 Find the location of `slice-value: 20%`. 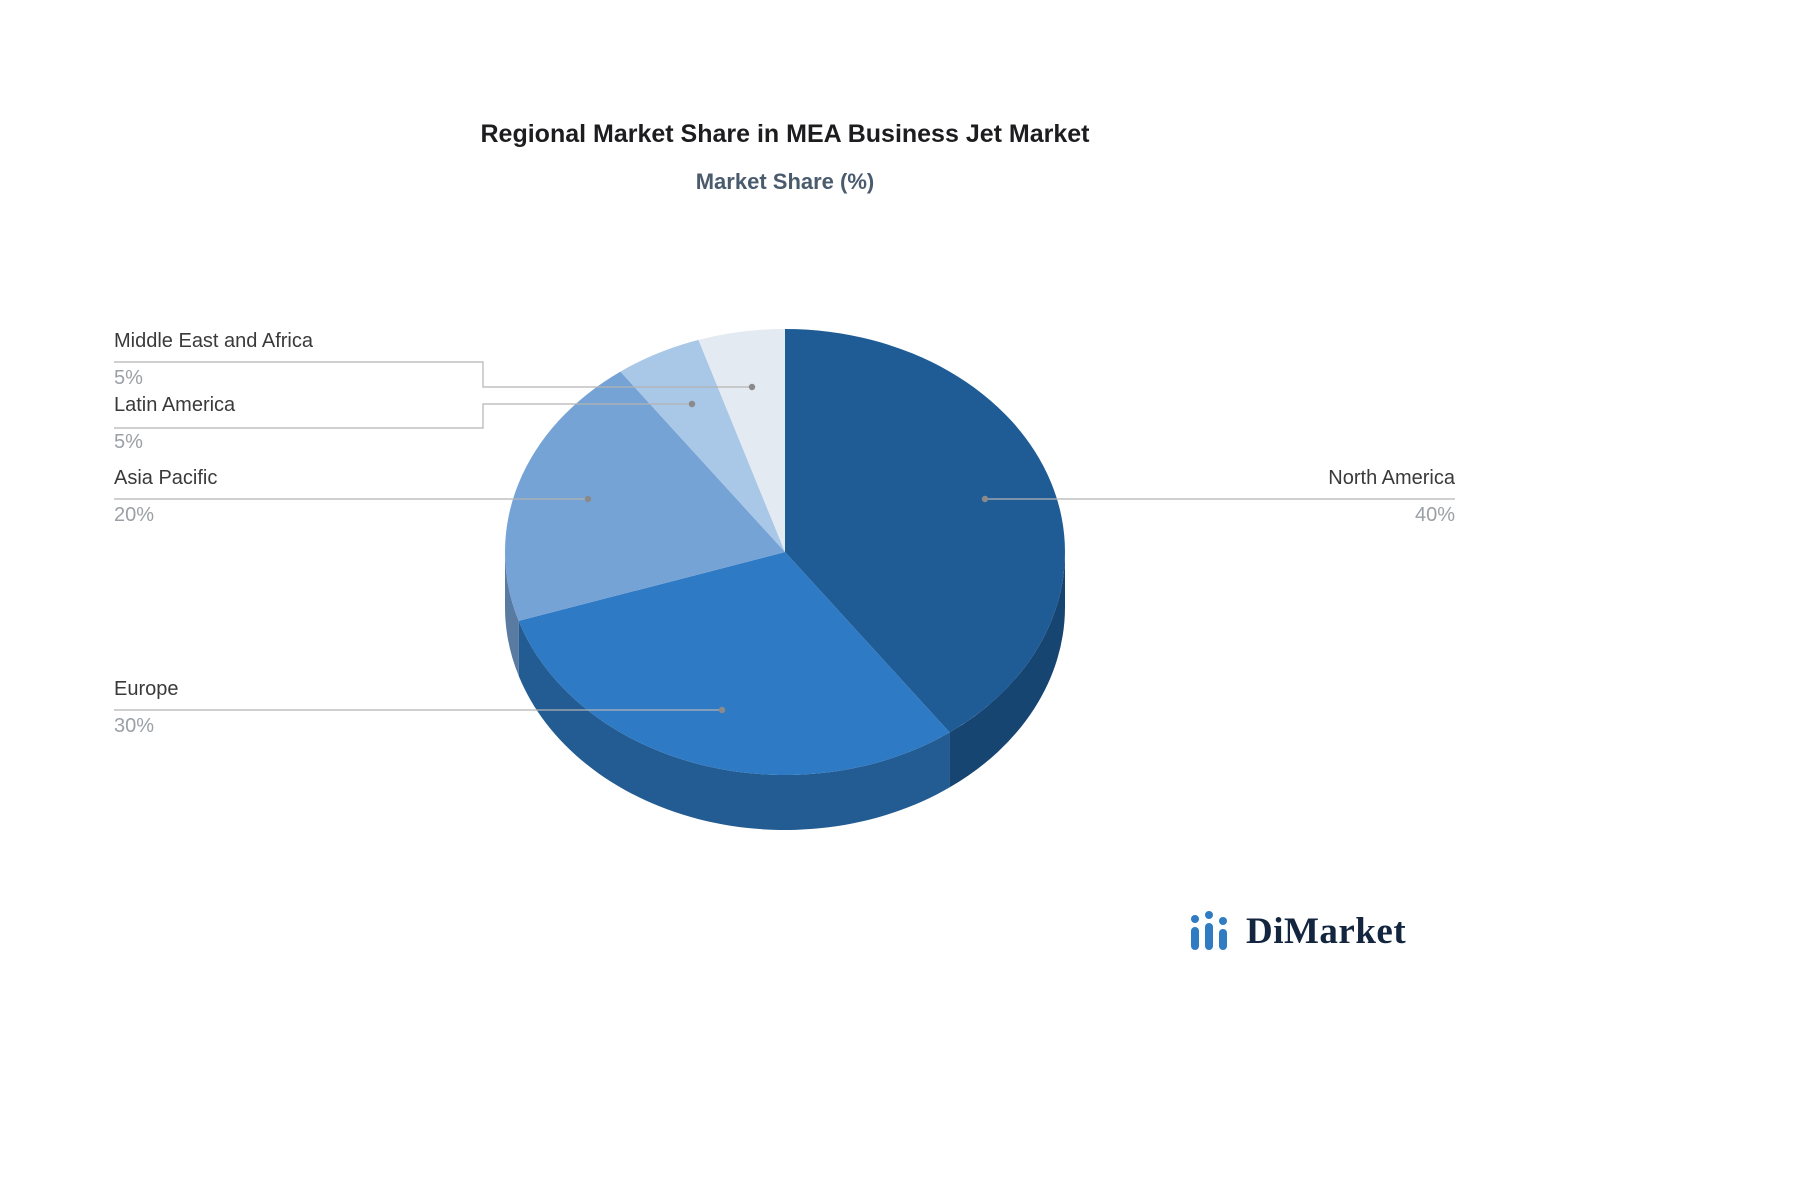

slice-value: 20% is located at coordinates (134, 515).